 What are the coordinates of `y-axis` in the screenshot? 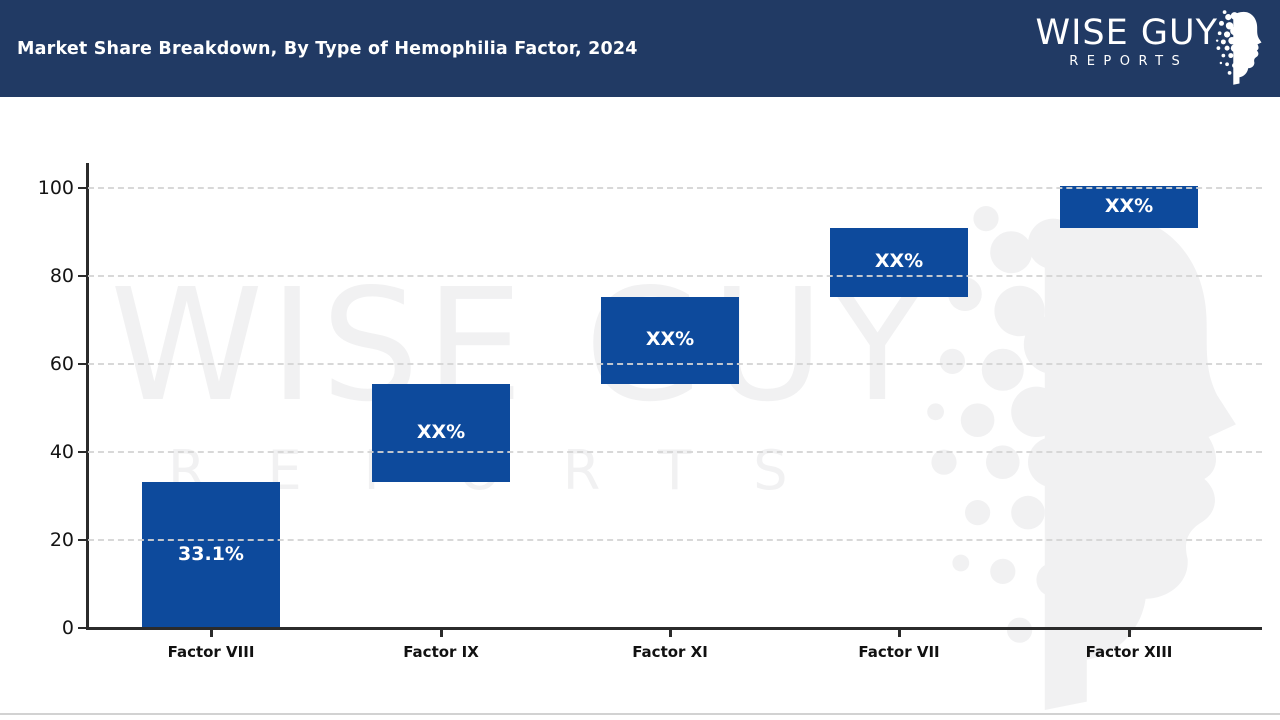 It's located at (87, 396).